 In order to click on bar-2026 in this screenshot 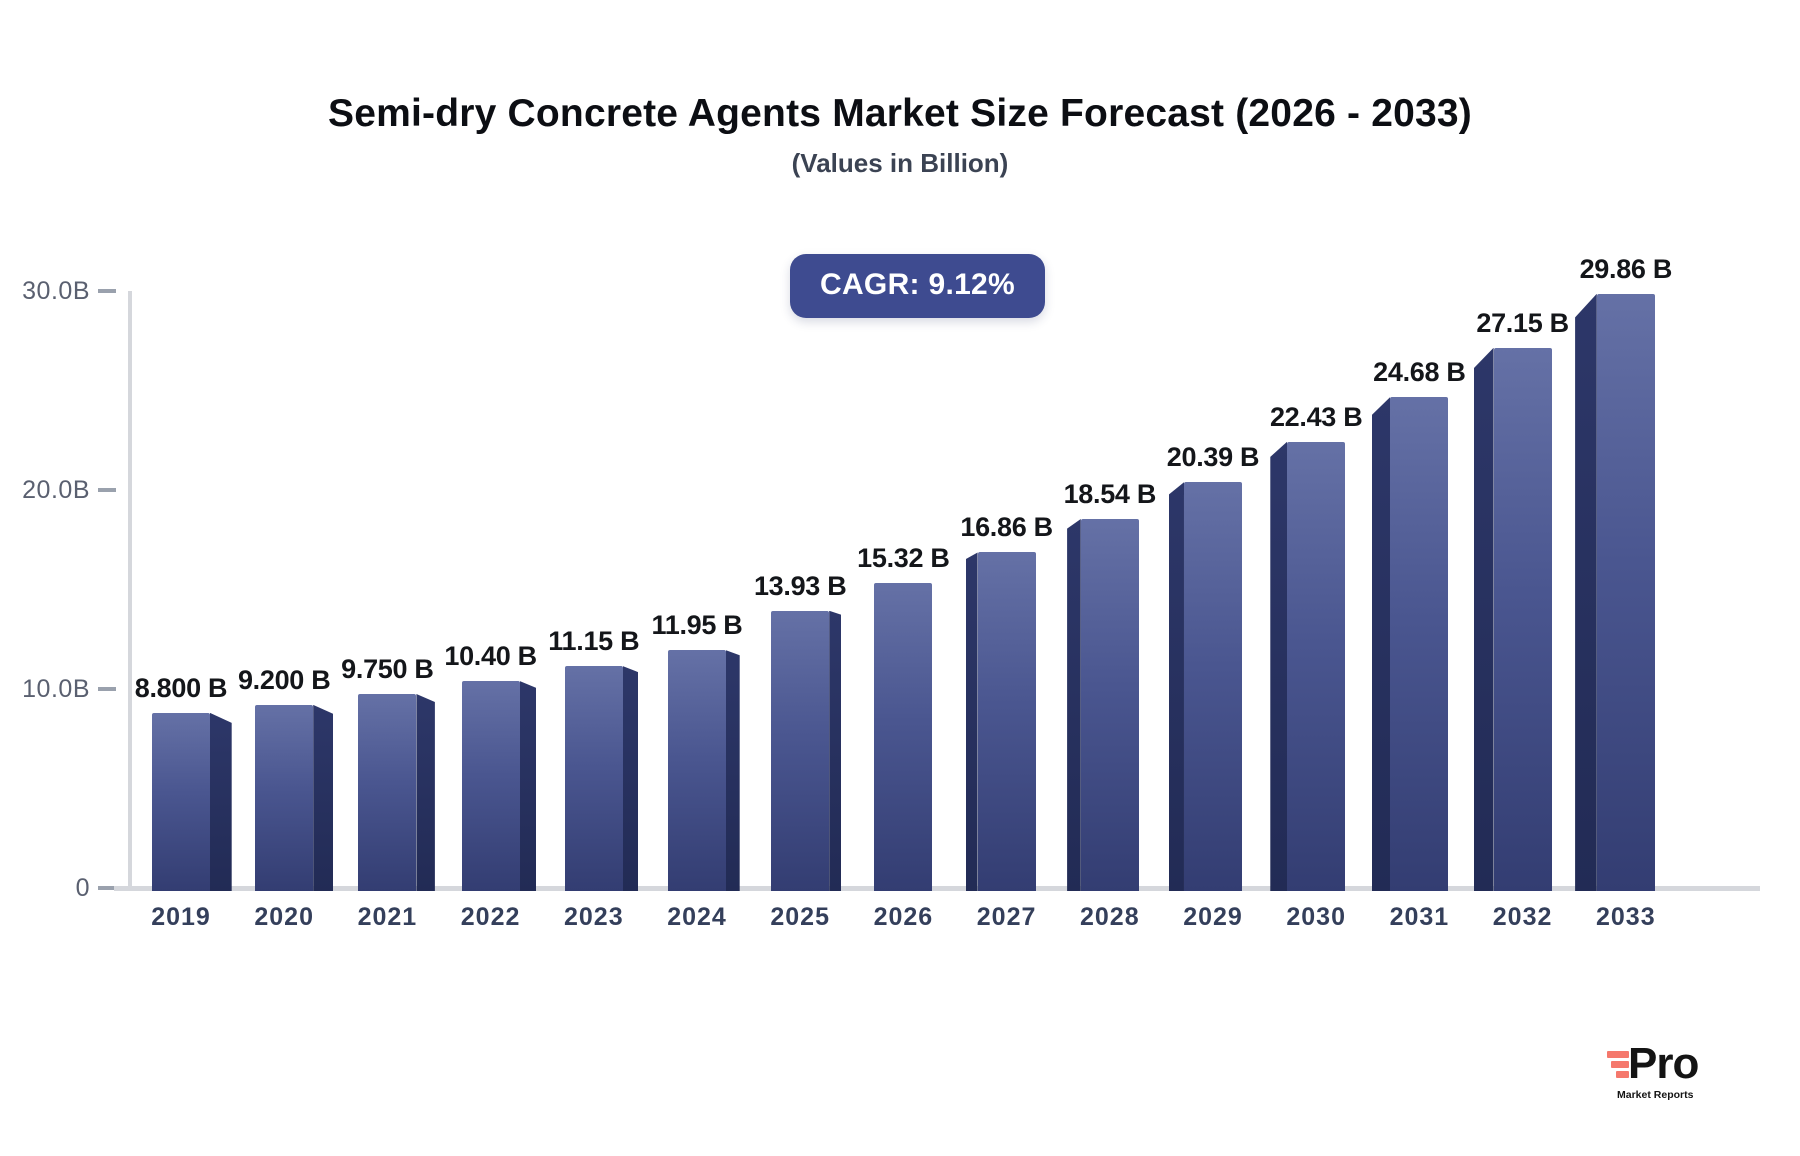, I will do `click(903, 737)`.